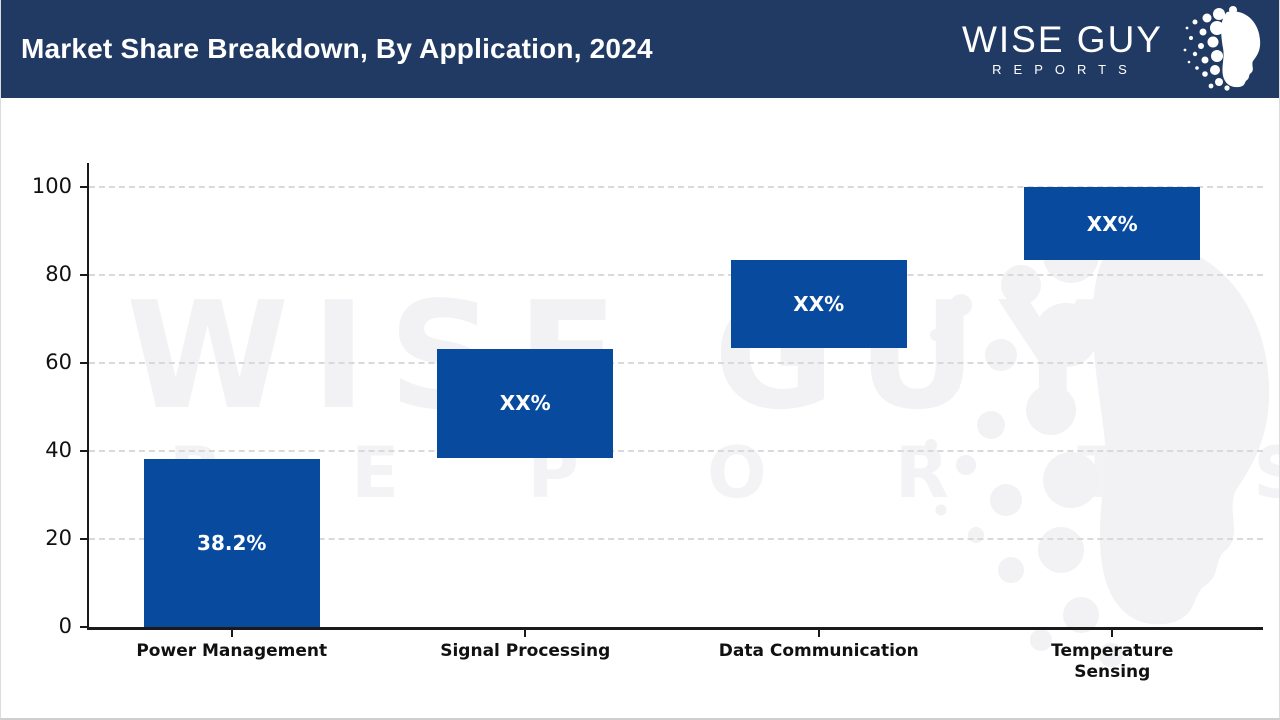 The height and width of the screenshot is (720, 1280). Describe the element at coordinates (58, 450) in the screenshot. I see `y-tick-label: 40` at that location.